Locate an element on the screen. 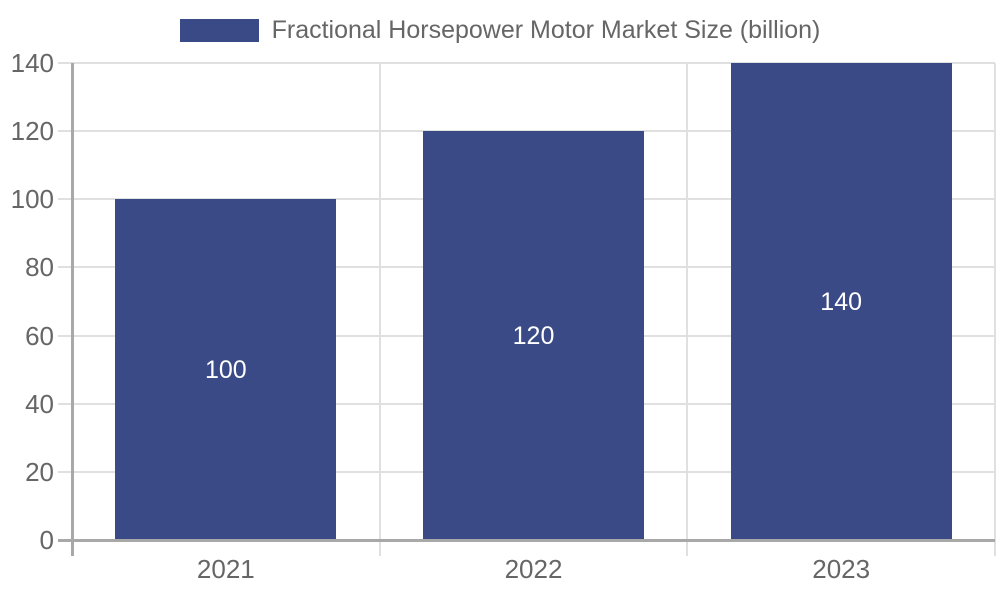  y-tick-label: 60 is located at coordinates (39, 335).